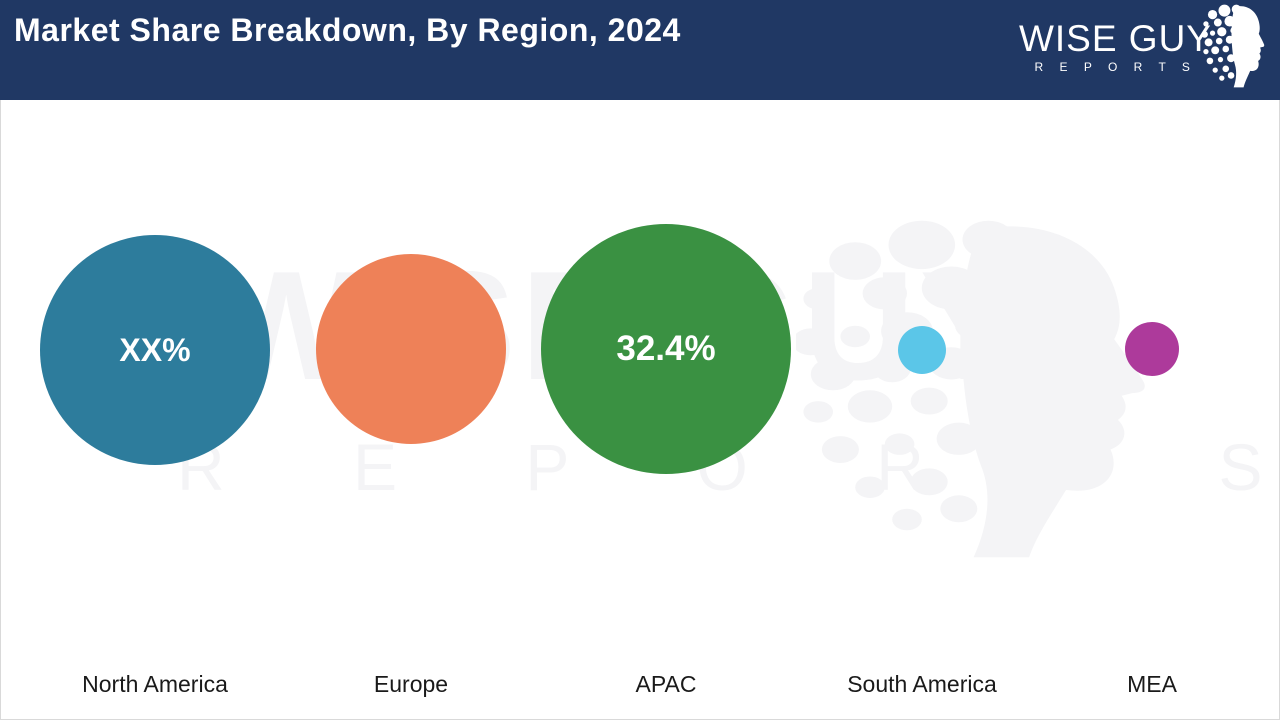  I want to click on logo-subtitle: R E P O R T S, so click(1115, 67).